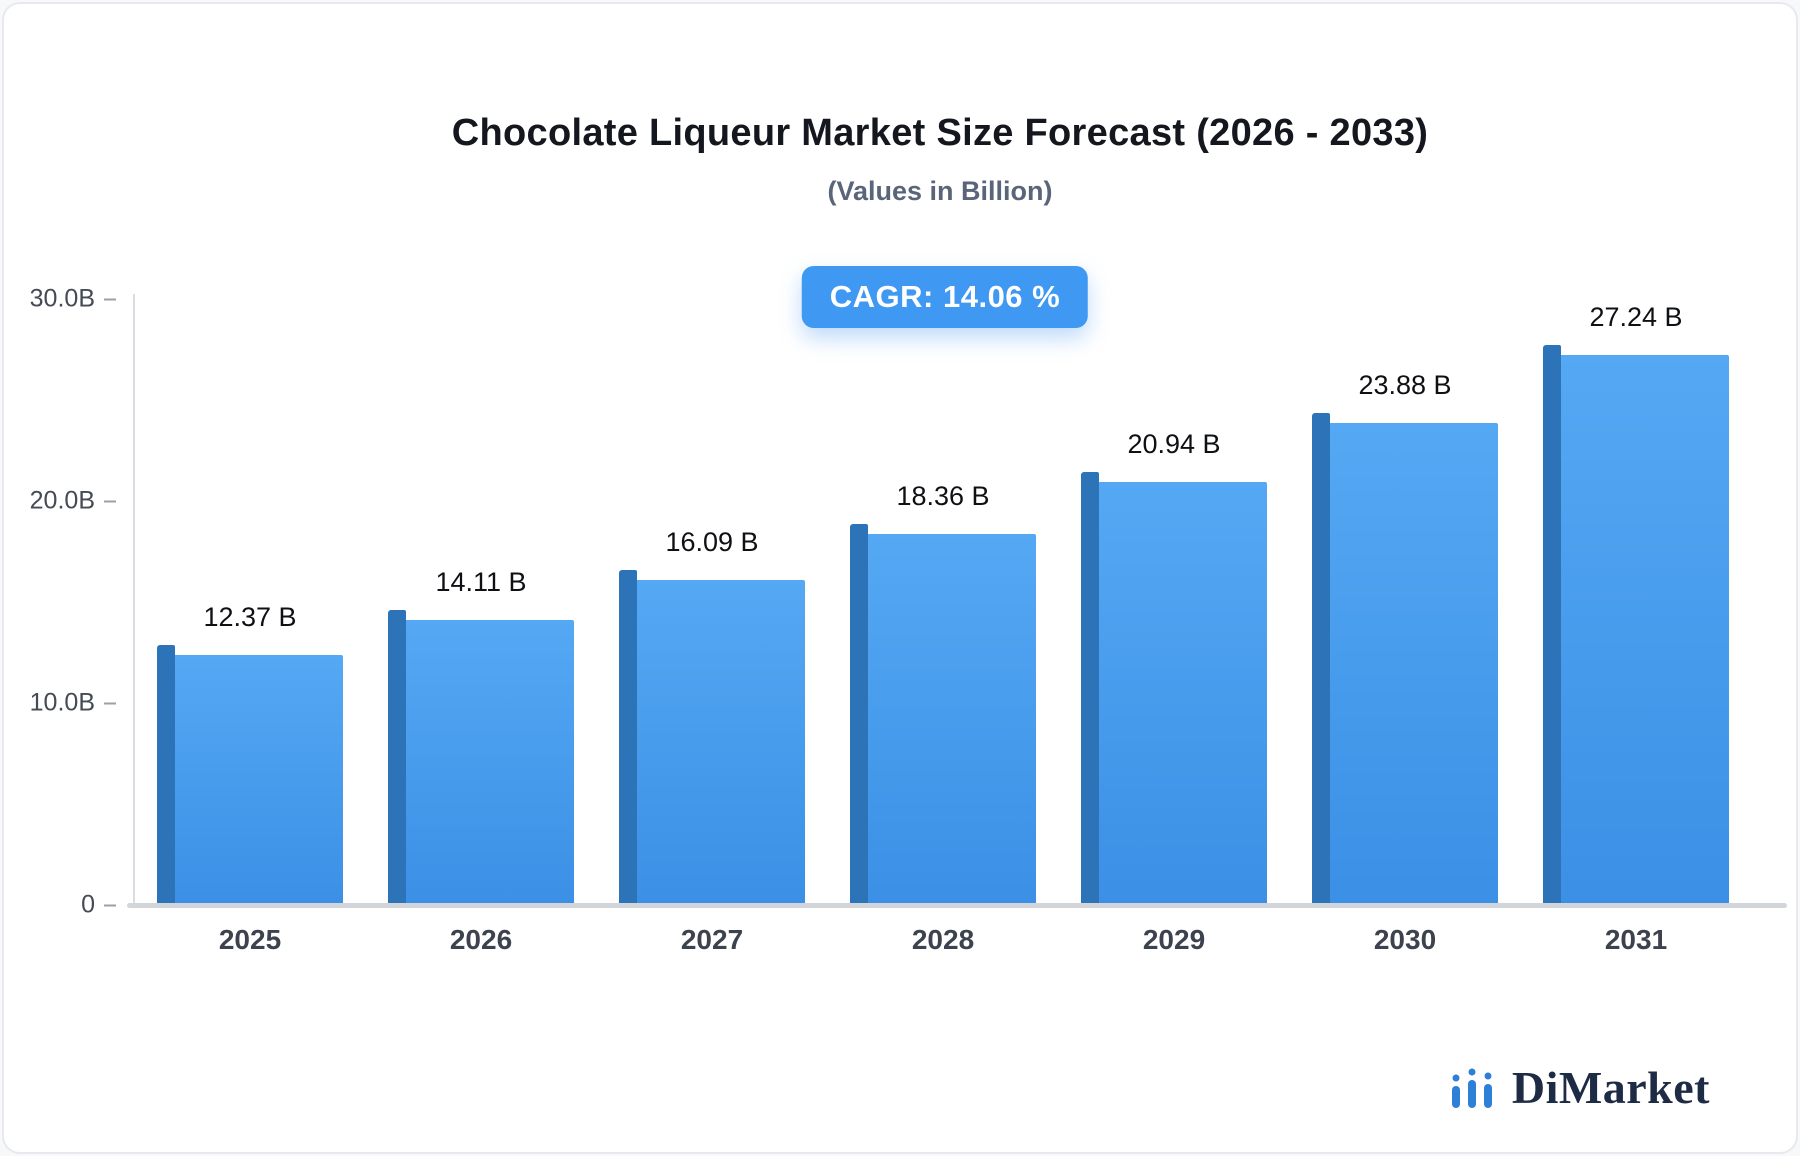  I want to click on x-axis-category-label: 2031, so click(1636, 939).